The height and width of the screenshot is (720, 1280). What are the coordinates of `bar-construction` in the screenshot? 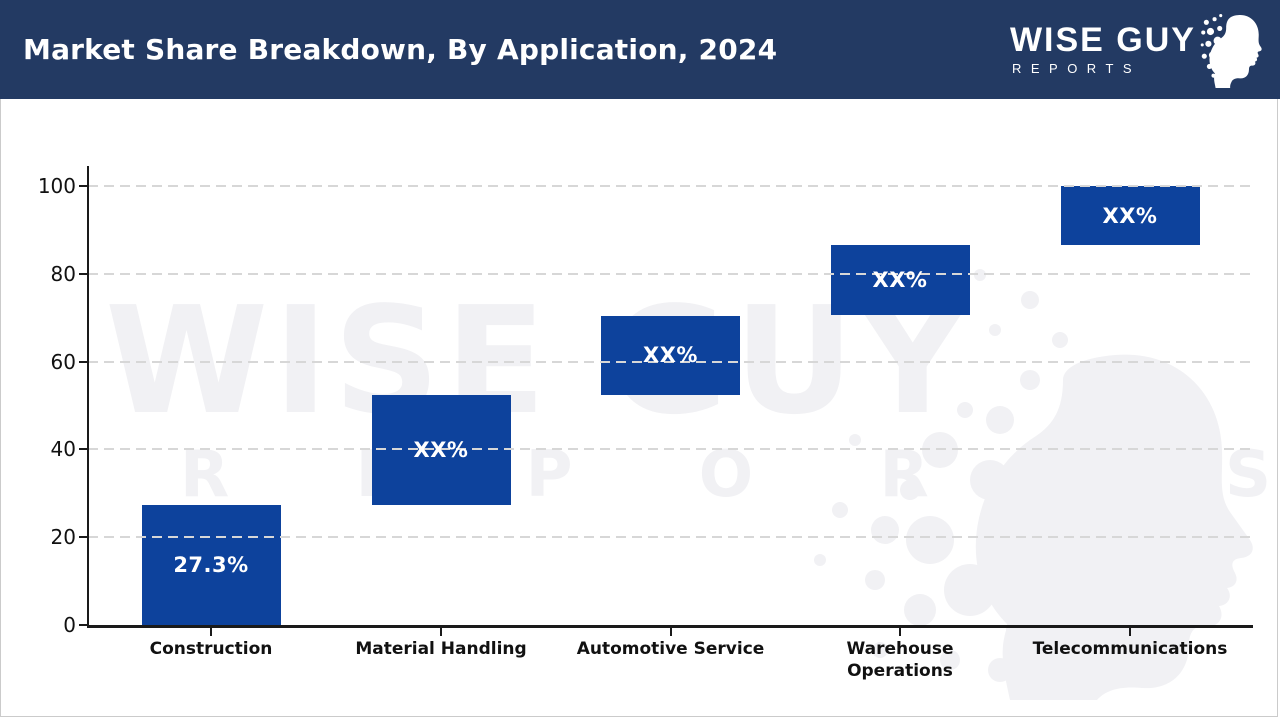 It's located at (211, 565).